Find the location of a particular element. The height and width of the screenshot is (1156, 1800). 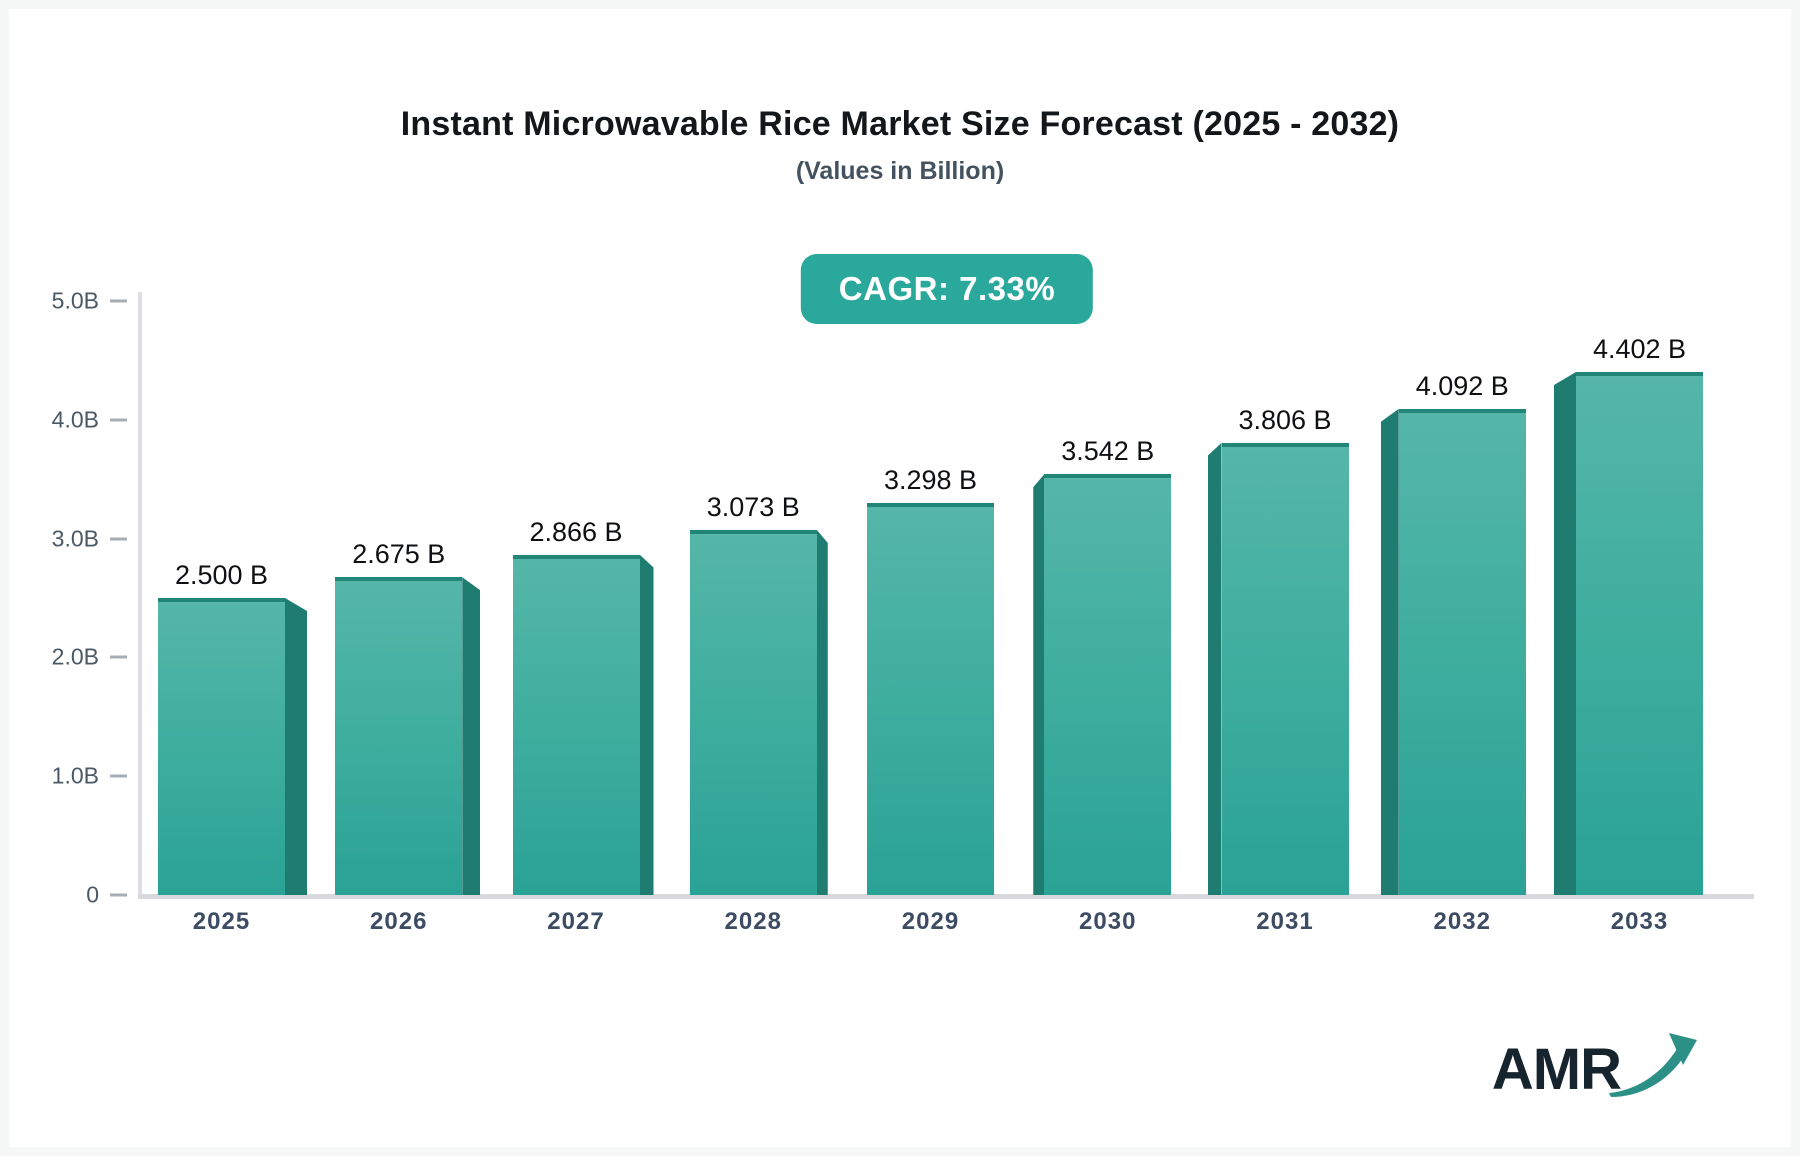

y-axis-tick-label-1.0B: 1.0B is located at coordinates (75, 775).